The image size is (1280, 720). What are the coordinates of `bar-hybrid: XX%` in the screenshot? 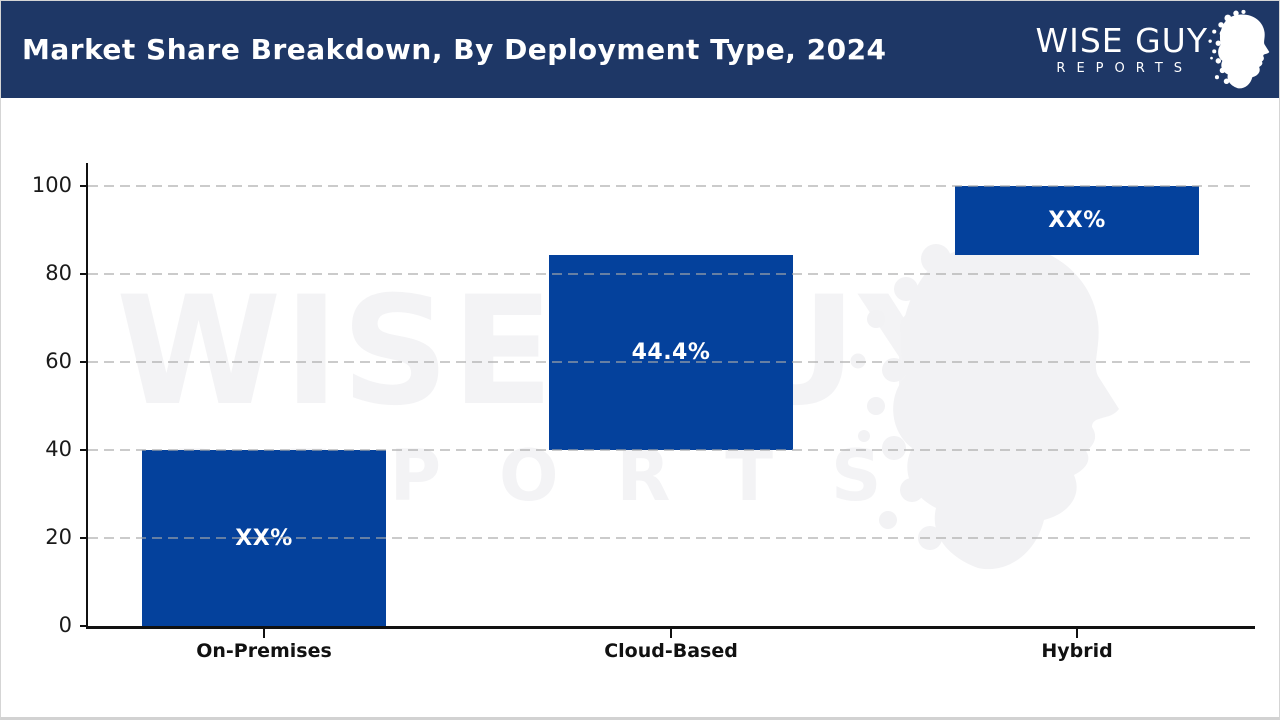 It's located at (1077, 220).